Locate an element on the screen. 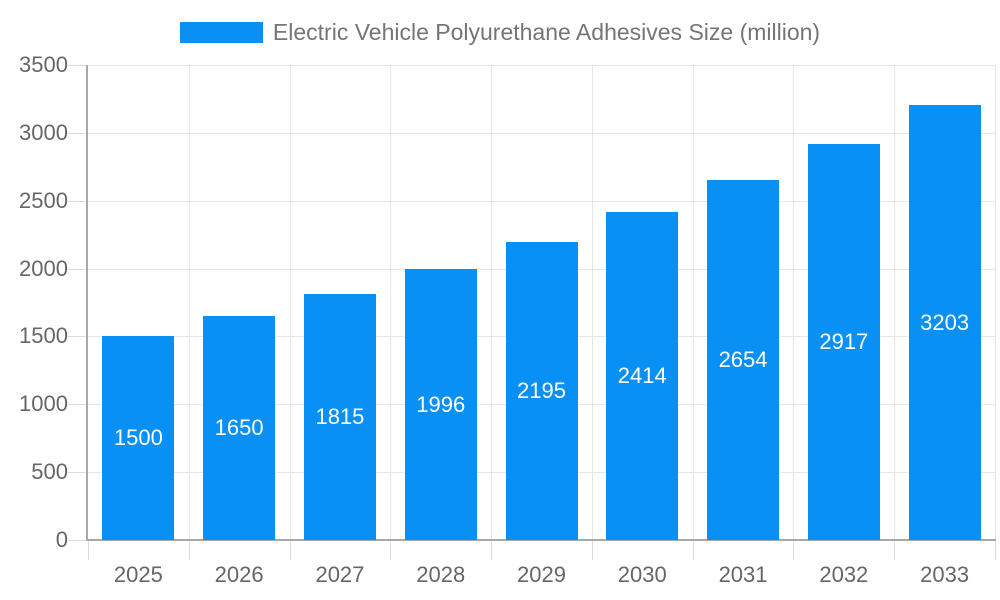 The height and width of the screenshot is (600, 1000). bar-value-label: 1650 is located at coordinates (239, 428).